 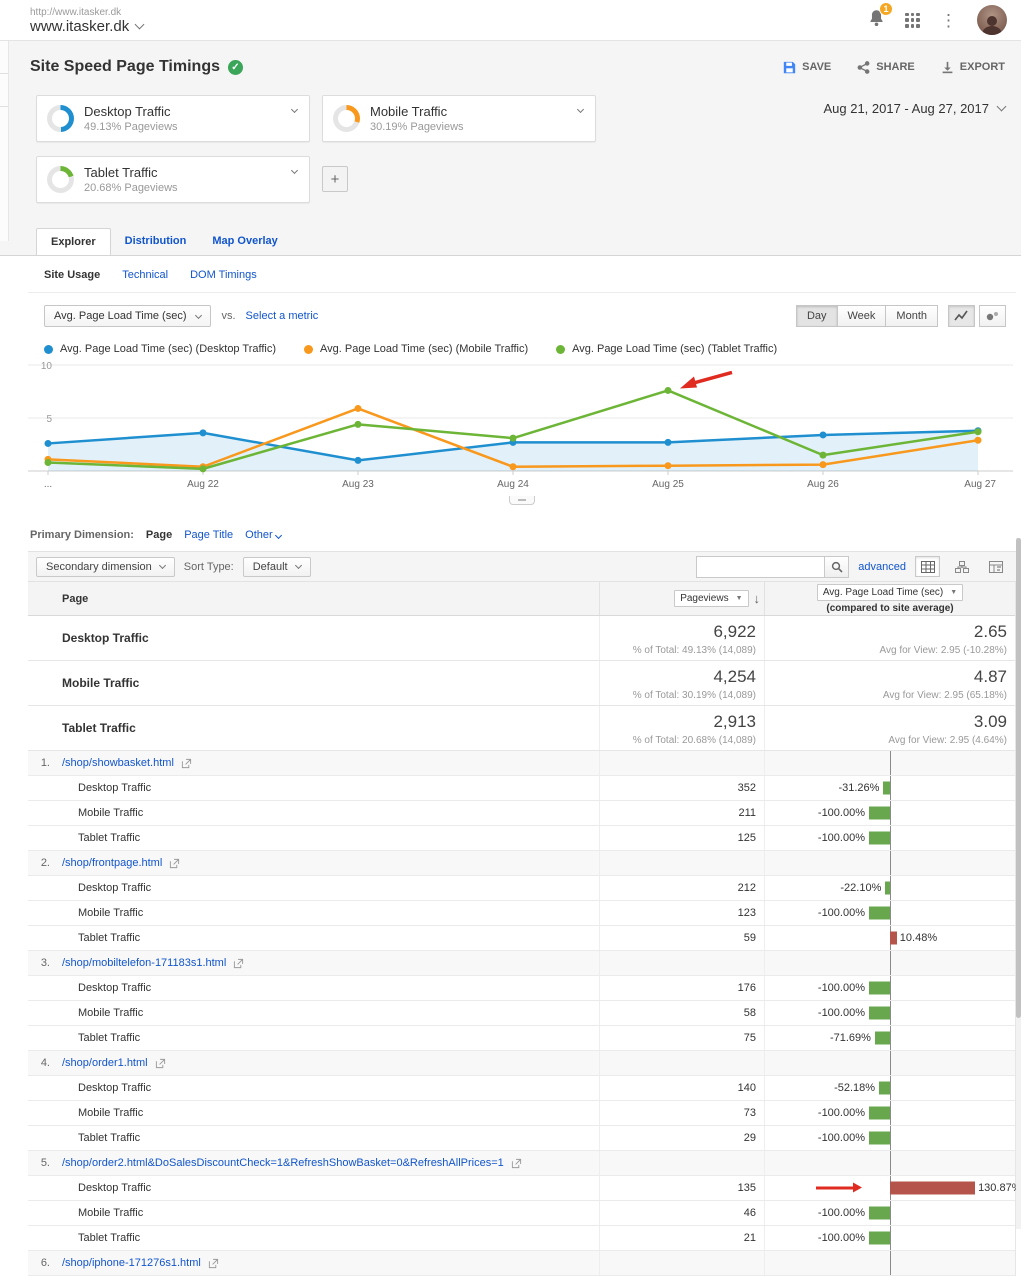 I want to click on line-chart-type-button, so click(x=961, y=316).